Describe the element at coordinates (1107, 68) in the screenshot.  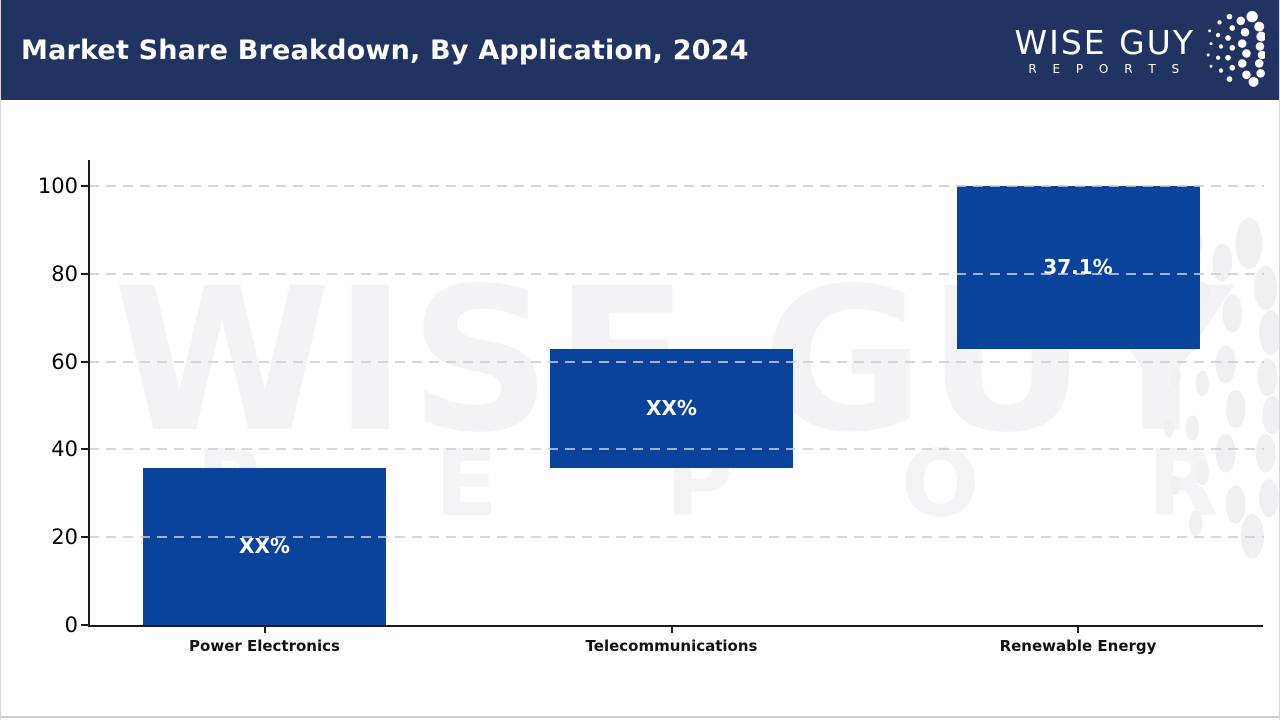
I see `logo-subtitle: R E P O R T S` at that location.